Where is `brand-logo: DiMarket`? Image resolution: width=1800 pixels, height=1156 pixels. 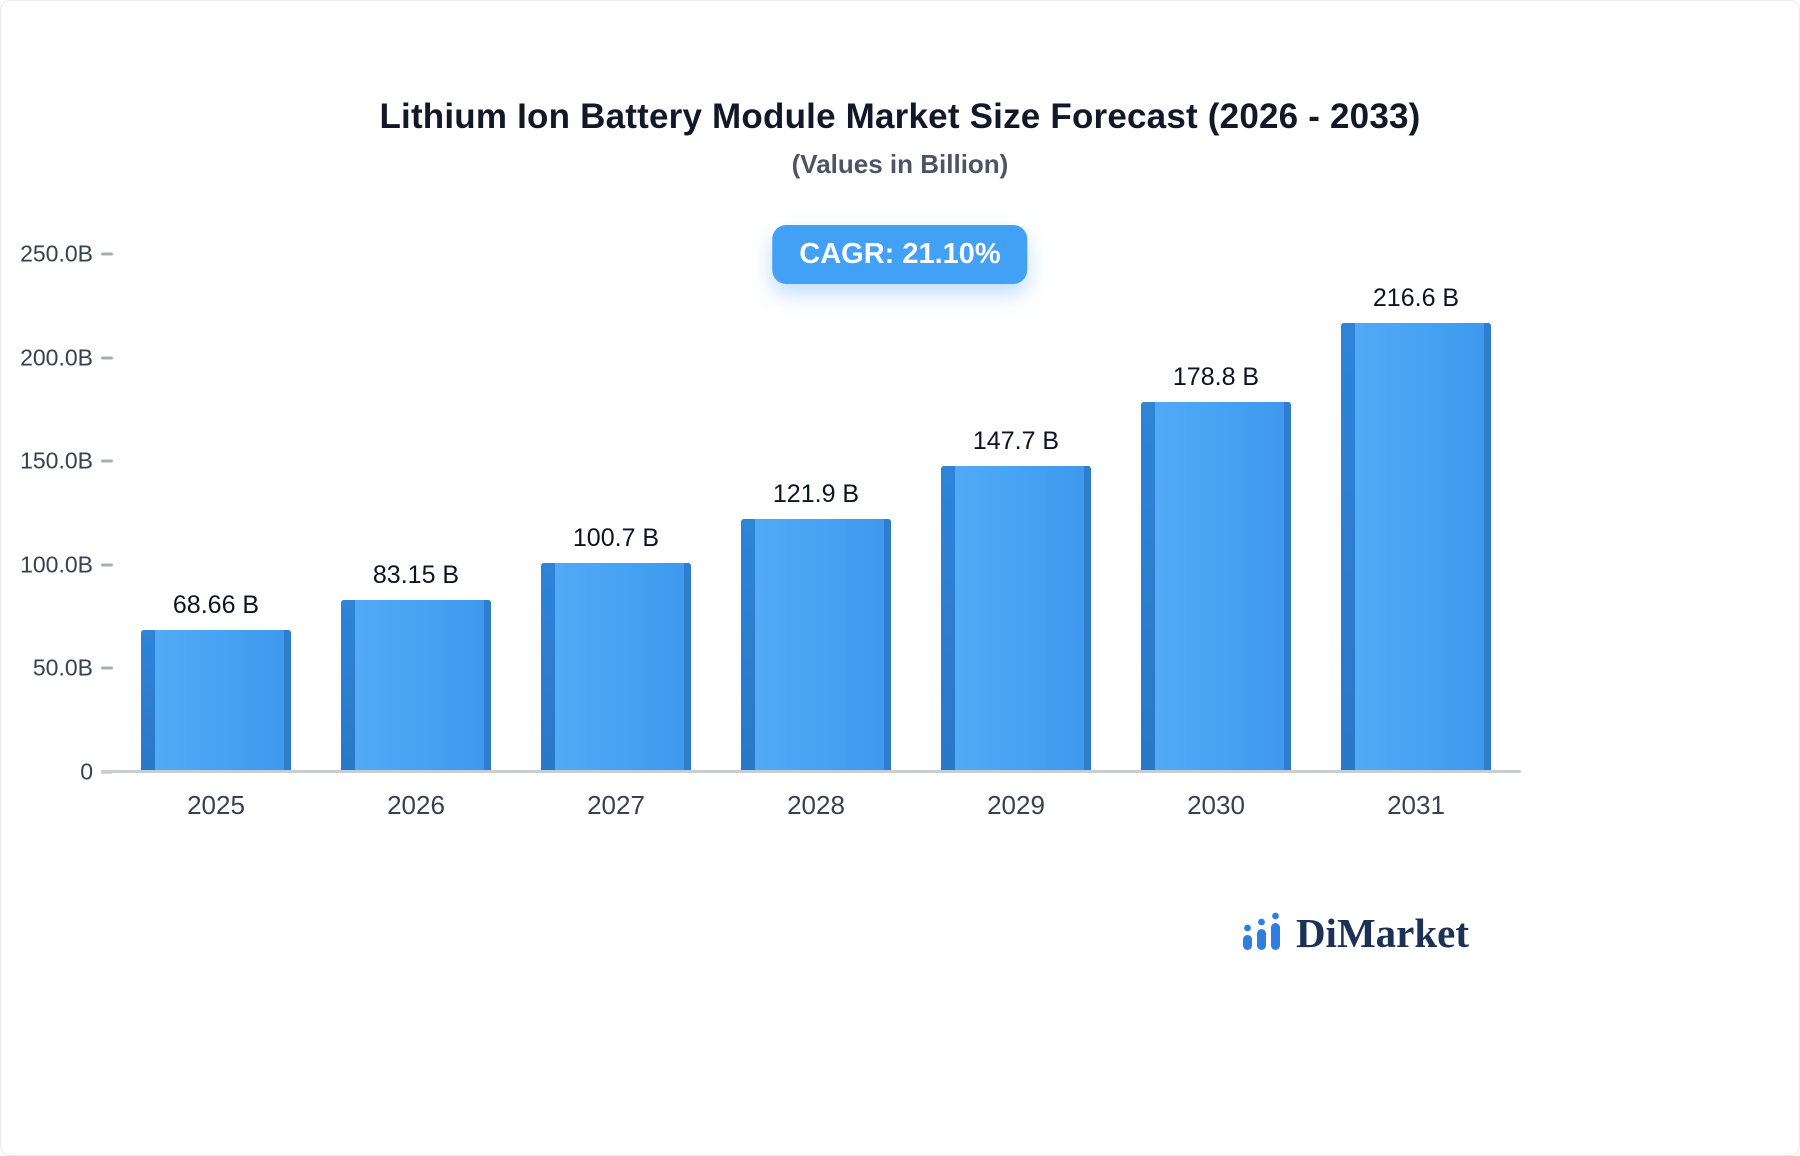 brand-logo: DiMarket is located at coordinates (1354, 930).